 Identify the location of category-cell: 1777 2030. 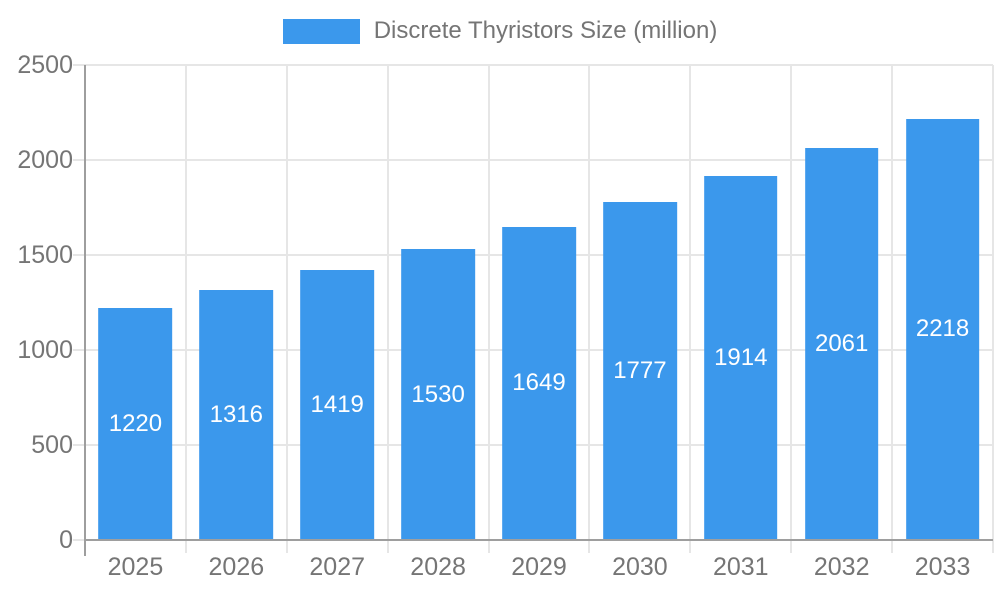
(639, 323).